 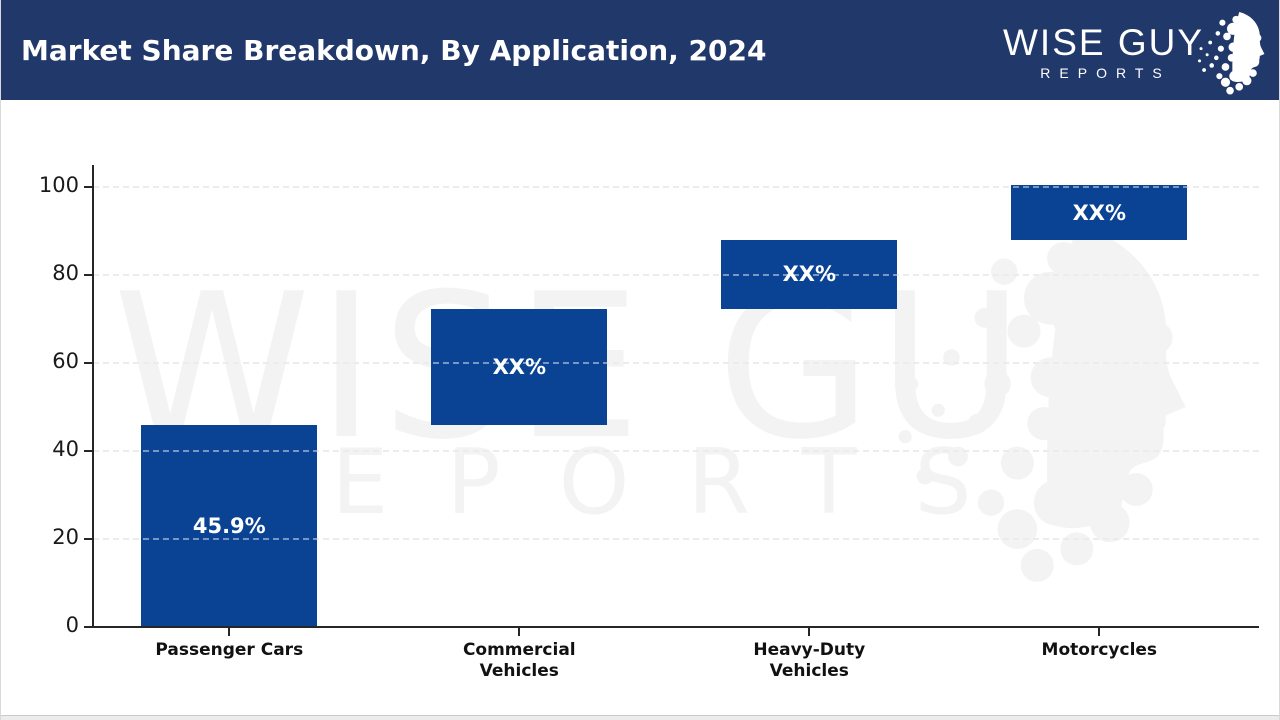 I want to click on brand-logo-text: WISE GUY REPORTS, so click(x=1103, y=52).